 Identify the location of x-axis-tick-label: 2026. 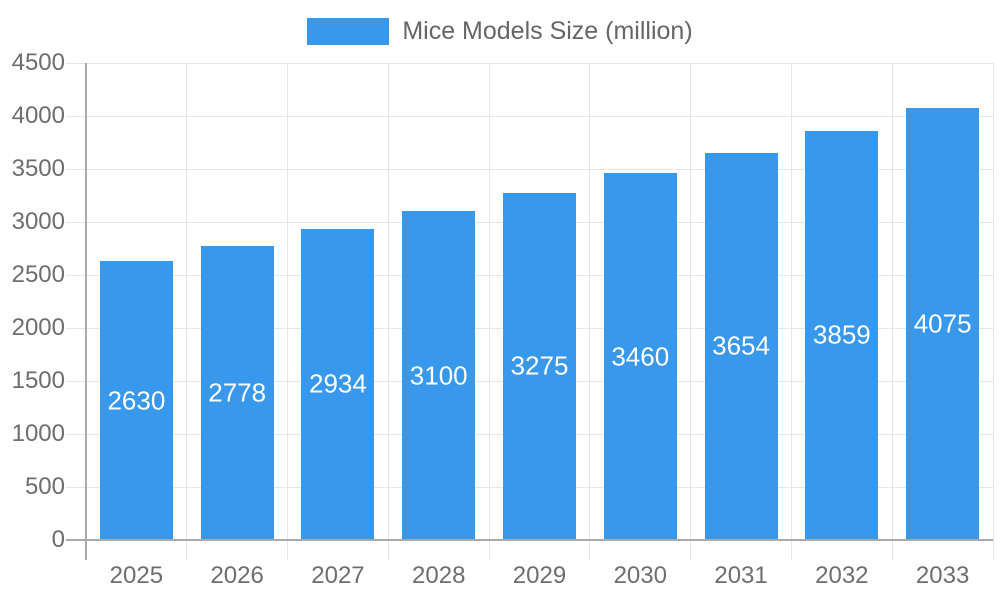
(237, 575).